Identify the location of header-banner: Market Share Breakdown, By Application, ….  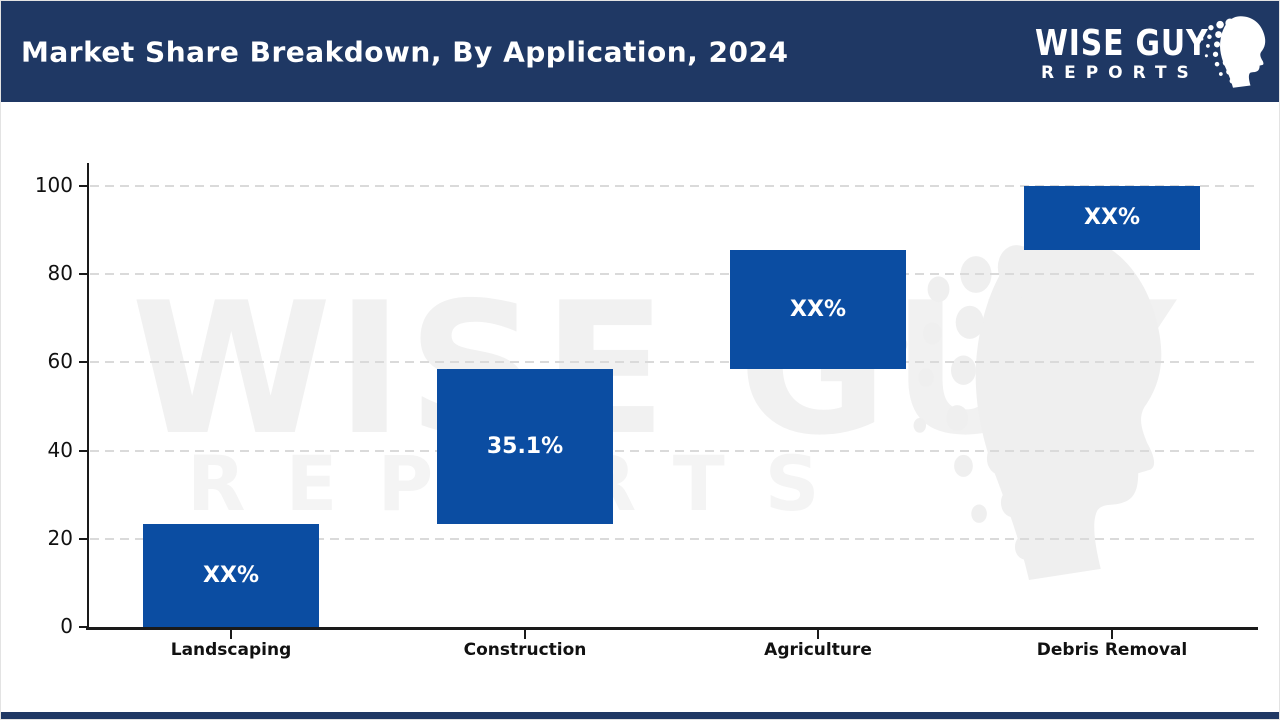
(640, 51).